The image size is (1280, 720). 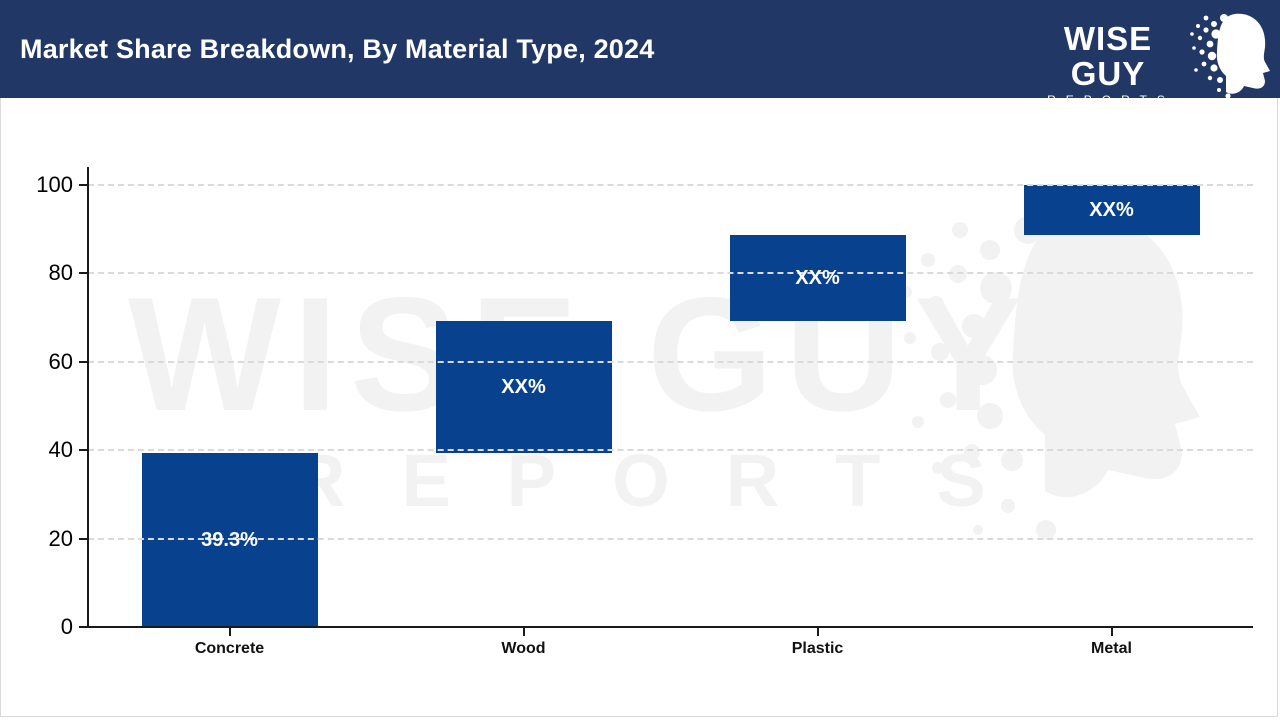 What do you see at coordinates (66, 626) in the screenshot?
I see `y-tick-label: 0` at bounding box center [66, 626].